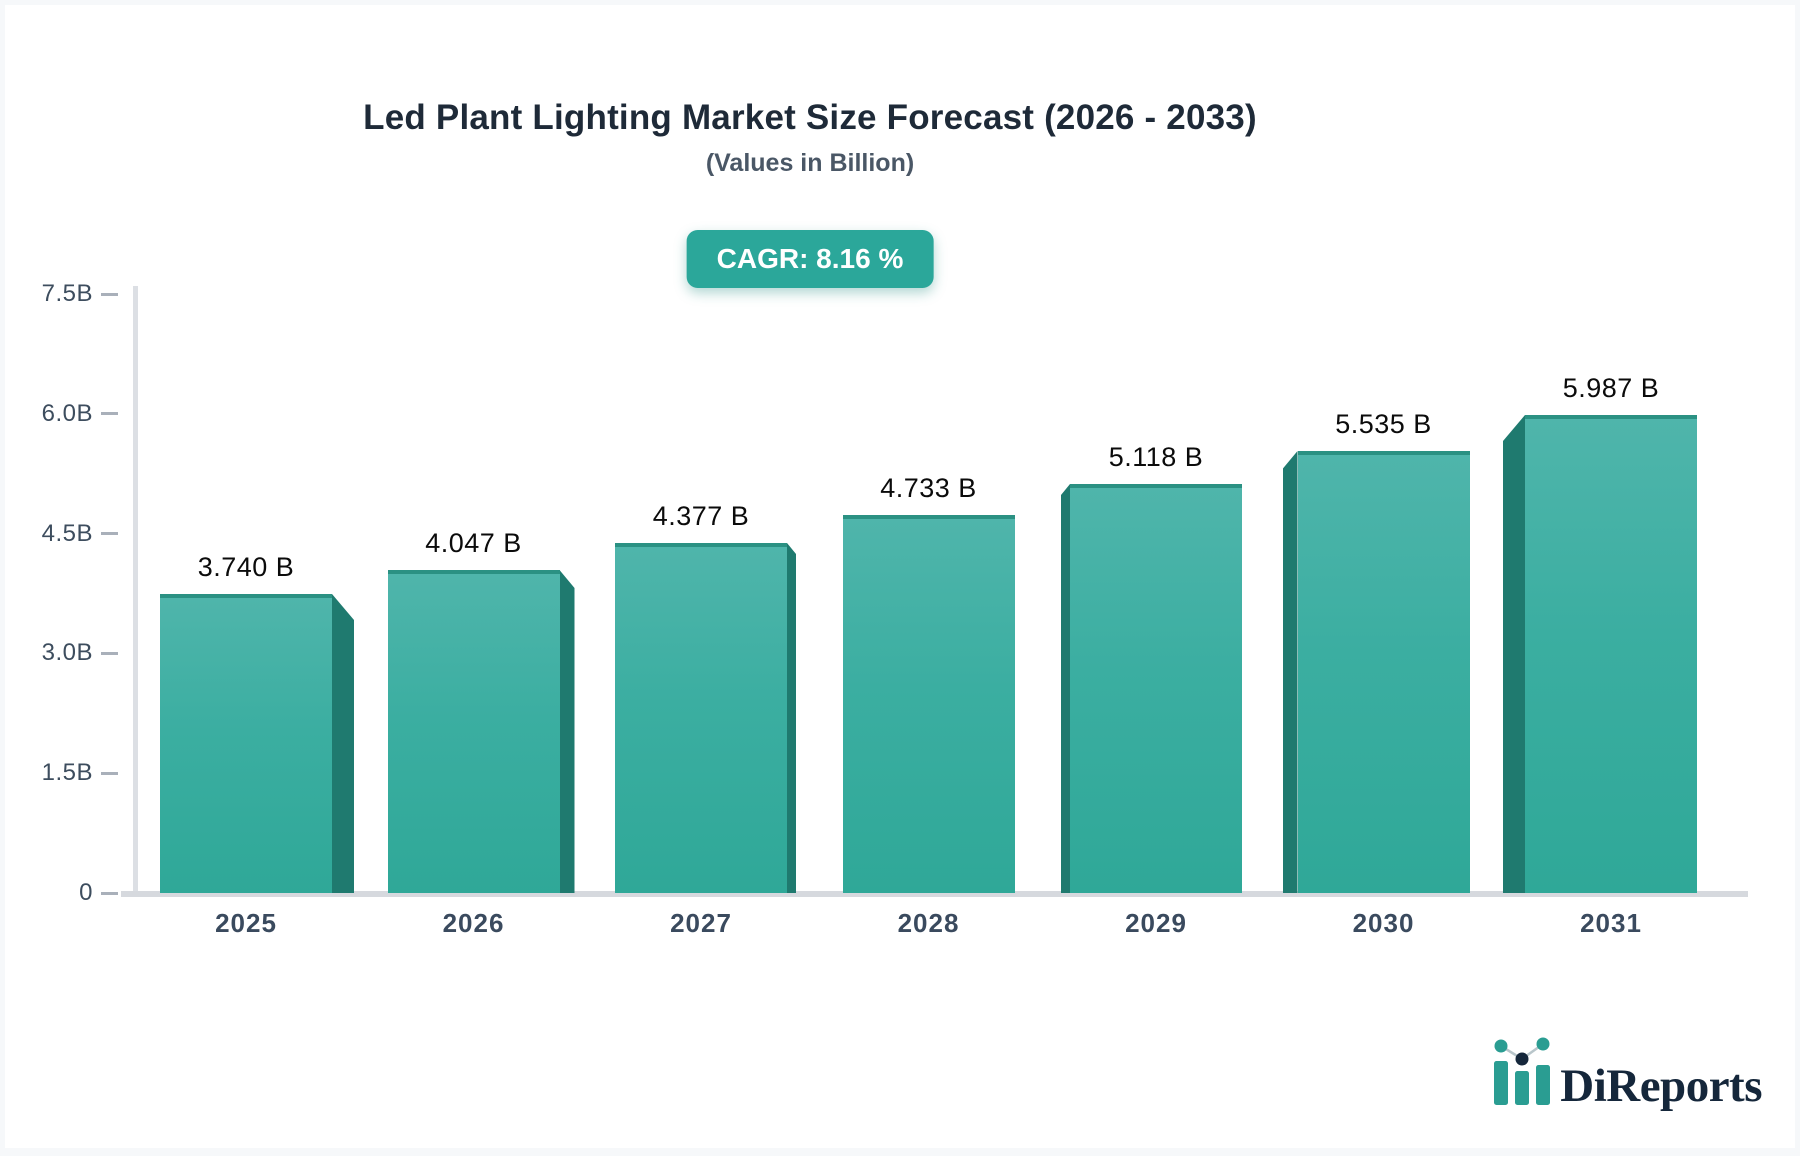  What do you see at coordinates (934, 894) in the screenshot?
I see `x-axis-line` at bounding box center [934, 894].